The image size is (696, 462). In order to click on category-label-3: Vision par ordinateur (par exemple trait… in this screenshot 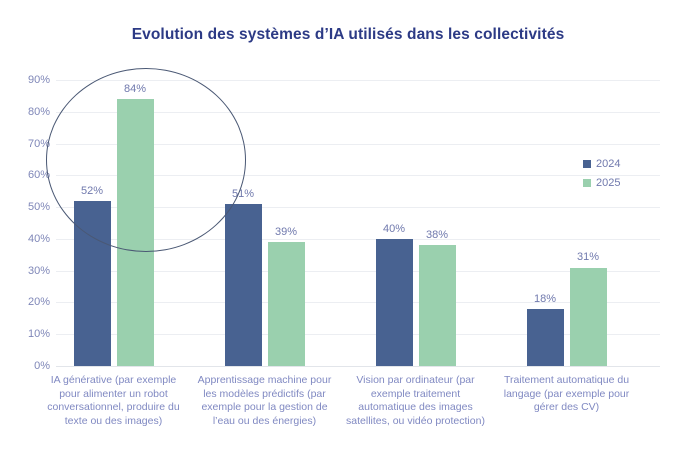, I will do `click(415, 400)`.